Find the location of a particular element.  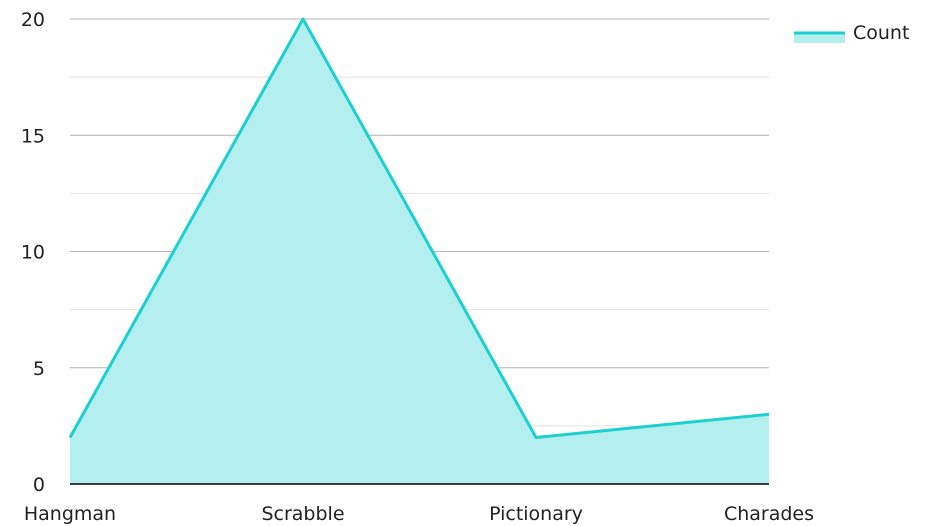

x-tick-label: Scrabble is located at coordinates (302, 514).